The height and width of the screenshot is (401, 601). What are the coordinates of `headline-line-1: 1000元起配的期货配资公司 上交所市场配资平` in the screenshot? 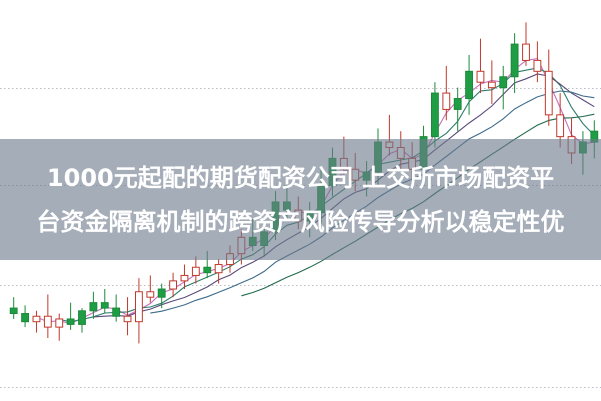 It's located at (300, 177).